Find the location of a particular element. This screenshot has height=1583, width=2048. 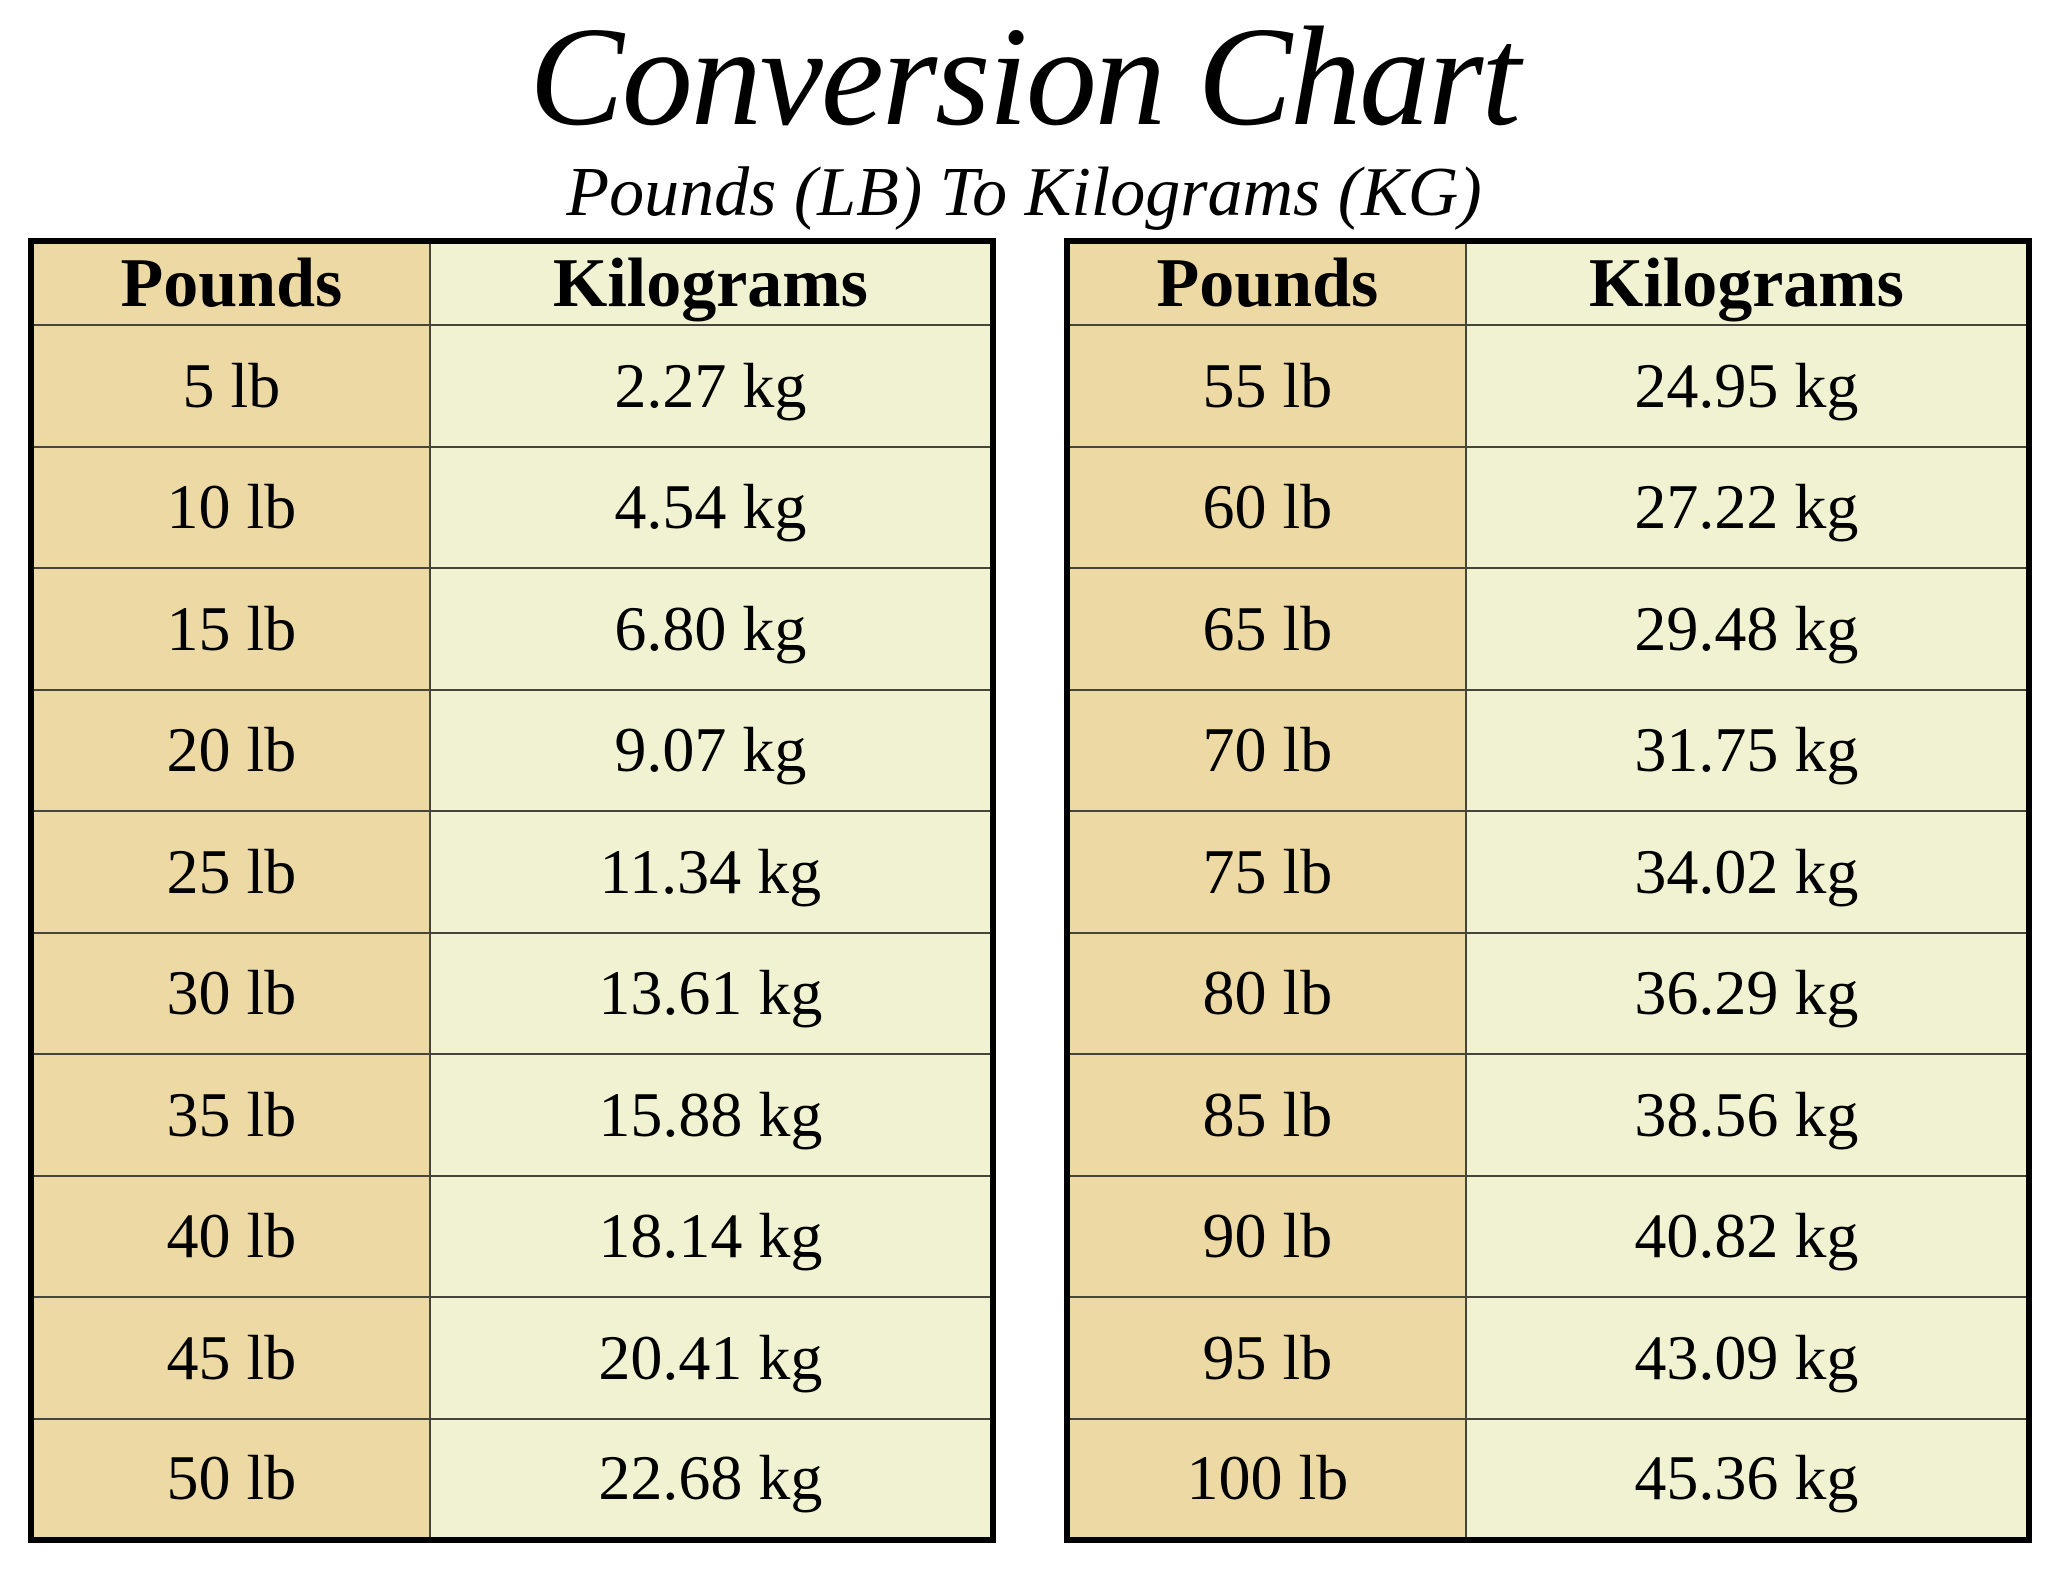

table-row: 5 lb 2.27 kg is located at coordinates (512, 386).